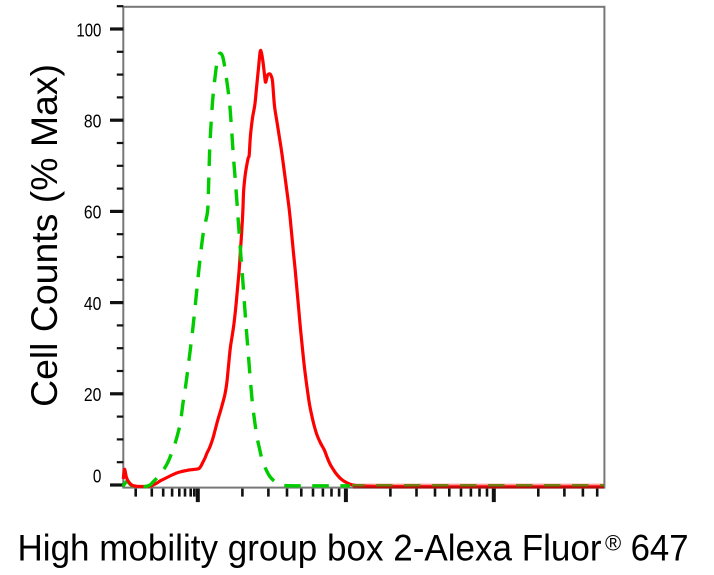 This screenshot has width=714, height=575. What do you see at coordinates (97, 477) in the screenshot?
I see `svg-text: 0` at bounding box center [97, 477].